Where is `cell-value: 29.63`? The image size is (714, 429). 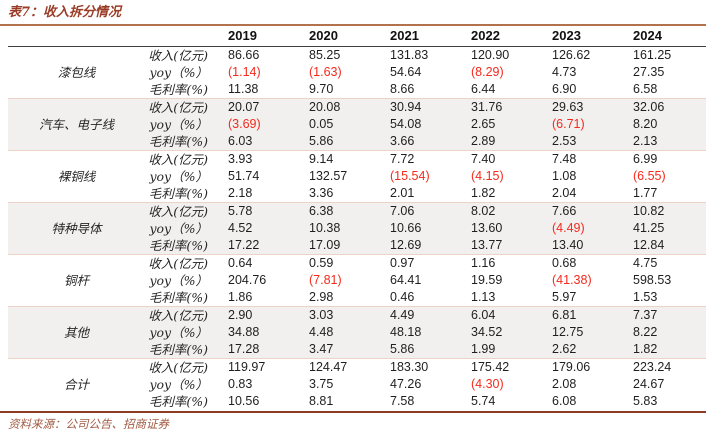
cell-value: 29.63 is located at coordinates (584, 107).